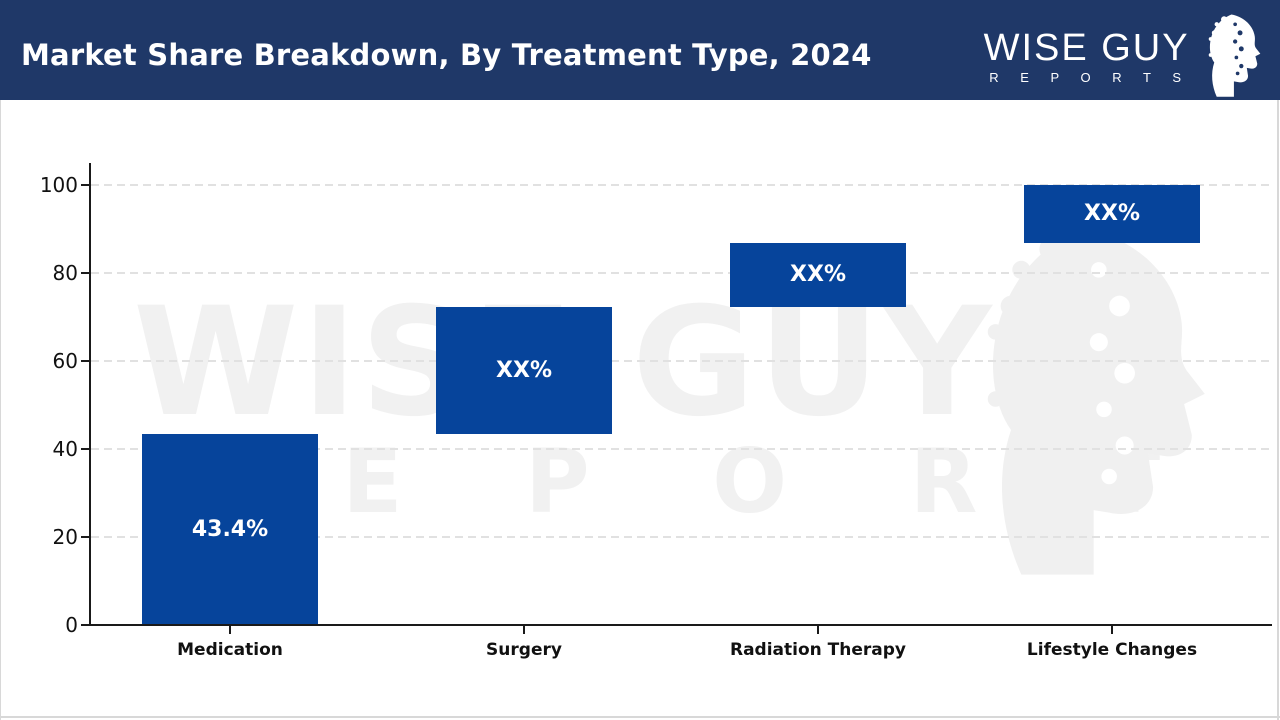 This screenshot has width=1280, height=720. Describe the element at coordinates (640, 717) in the screenshot. I see `page-border-bottom` at that location.